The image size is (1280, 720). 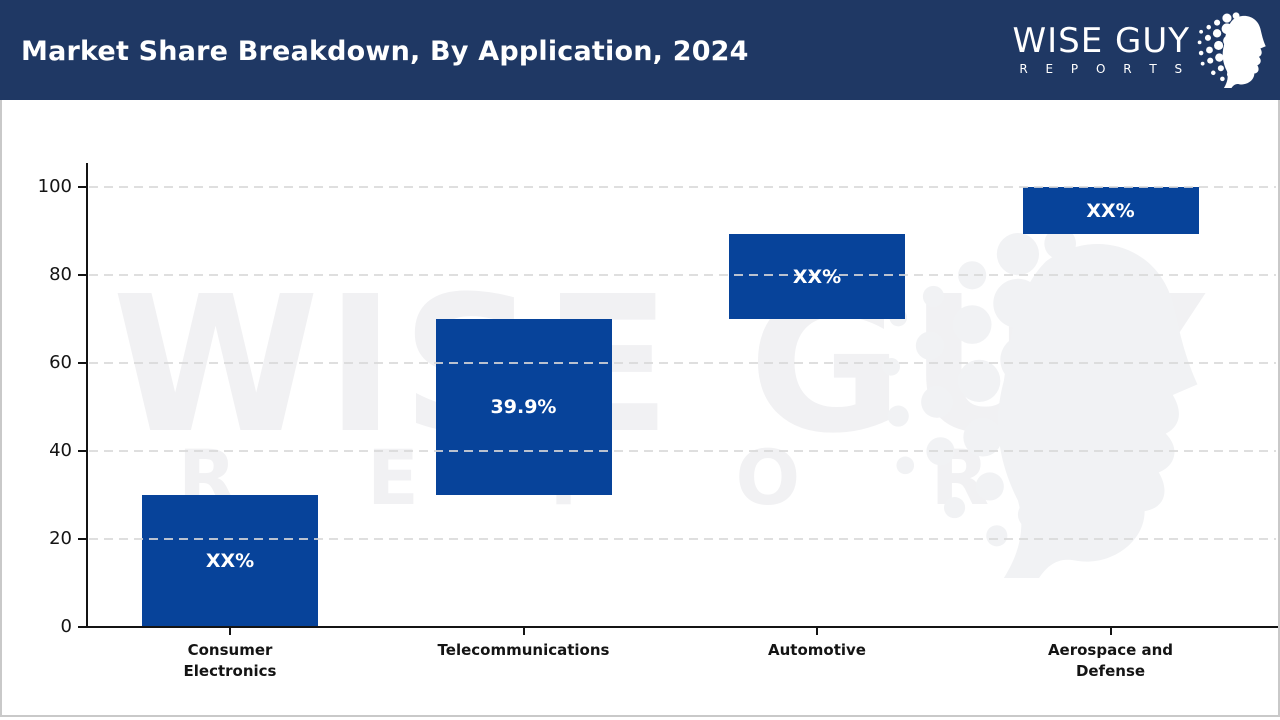 I want to click on bar-telecommunications, so click(x=523, y=407).